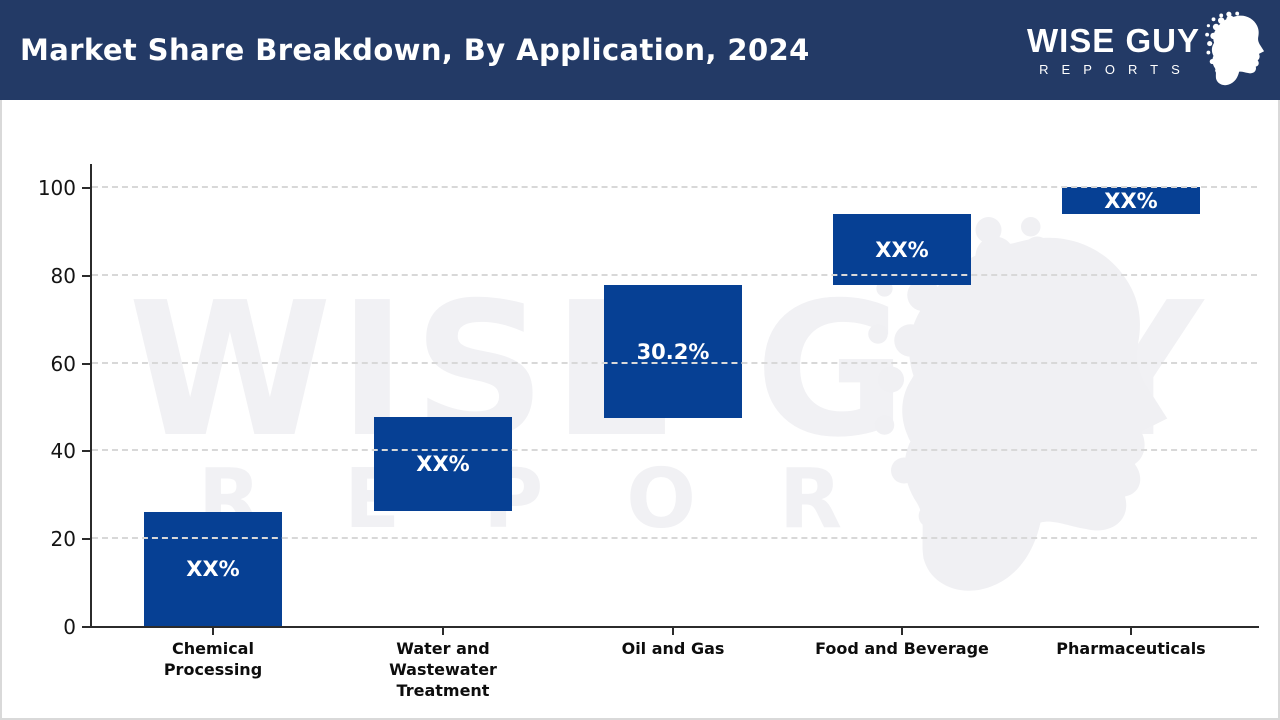  I want to click on x-category-label-oil-and-gas: Oil and Gas, so click(673, 648).